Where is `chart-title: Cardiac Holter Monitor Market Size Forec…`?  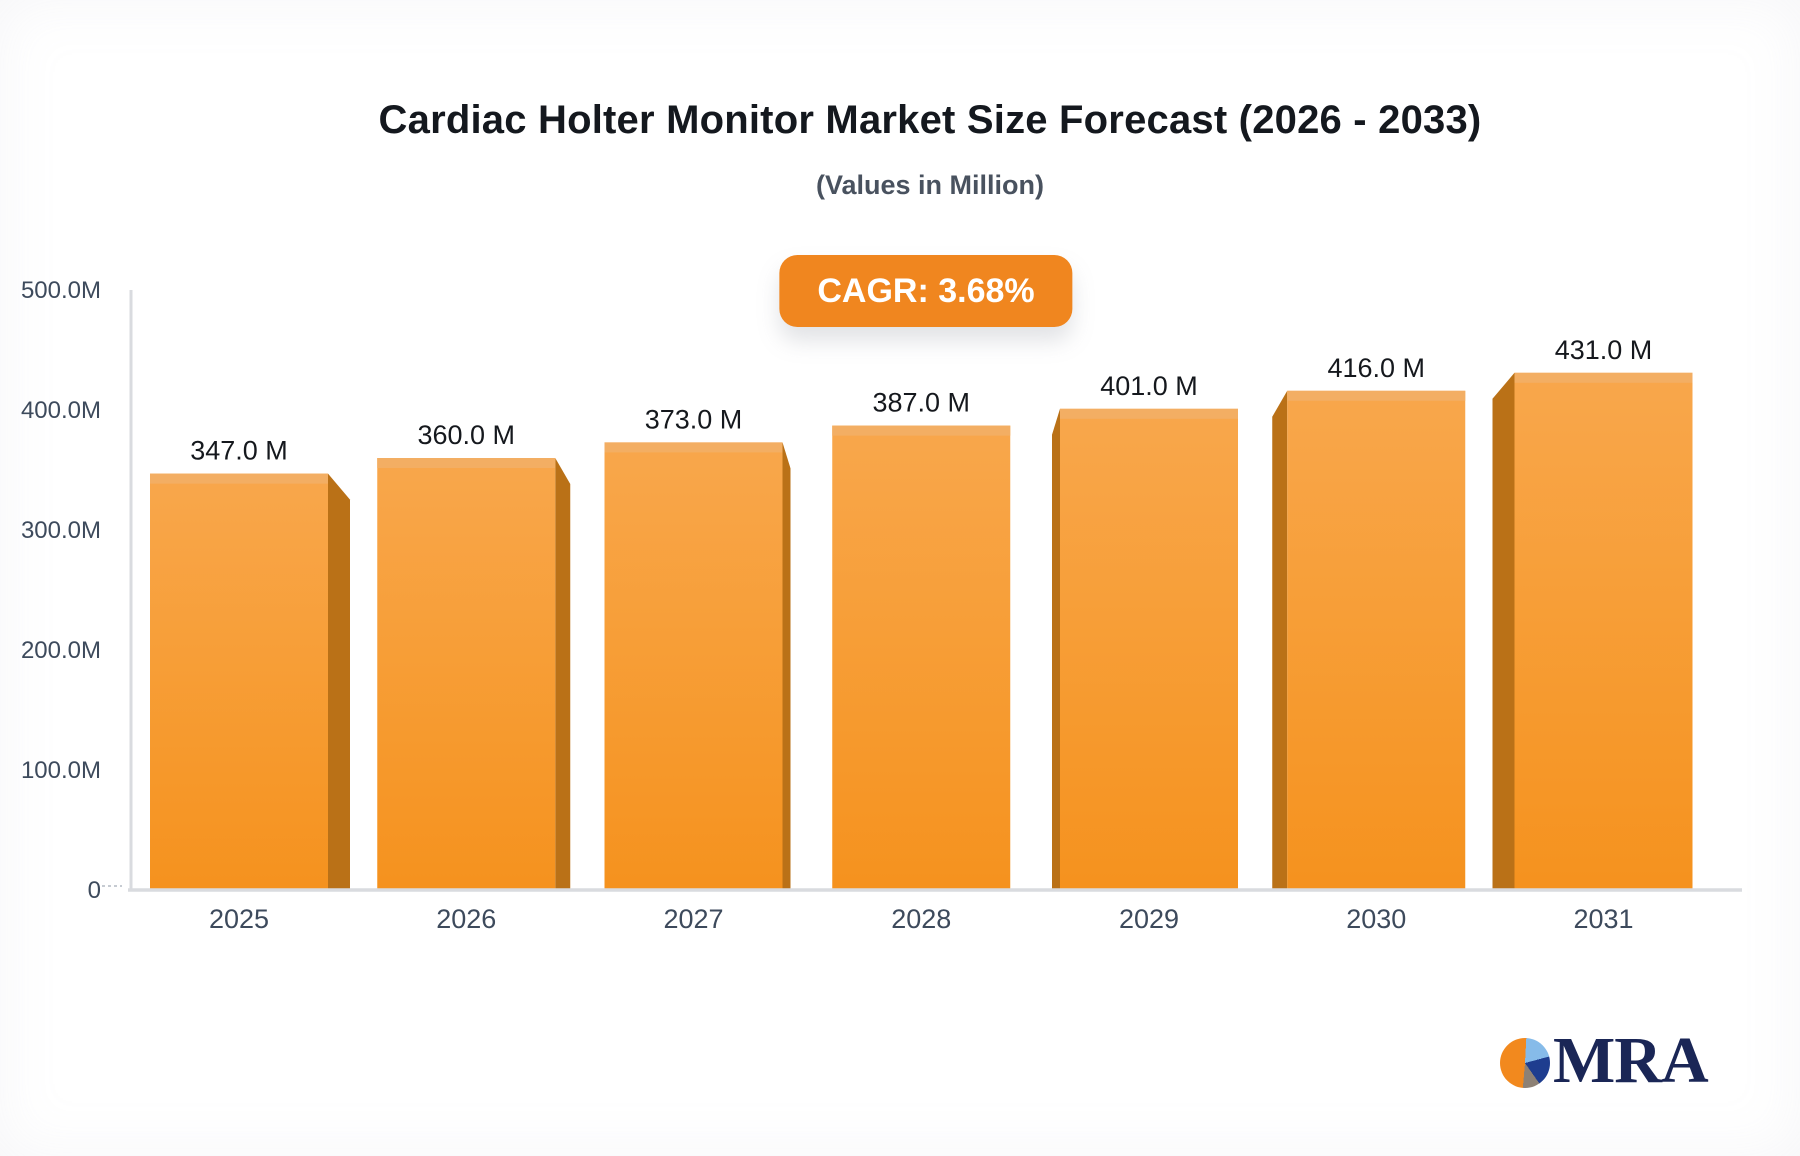
chart-title: Cardiac Holter Monitor Market Size Forec… is located at coordinates (930, 120).